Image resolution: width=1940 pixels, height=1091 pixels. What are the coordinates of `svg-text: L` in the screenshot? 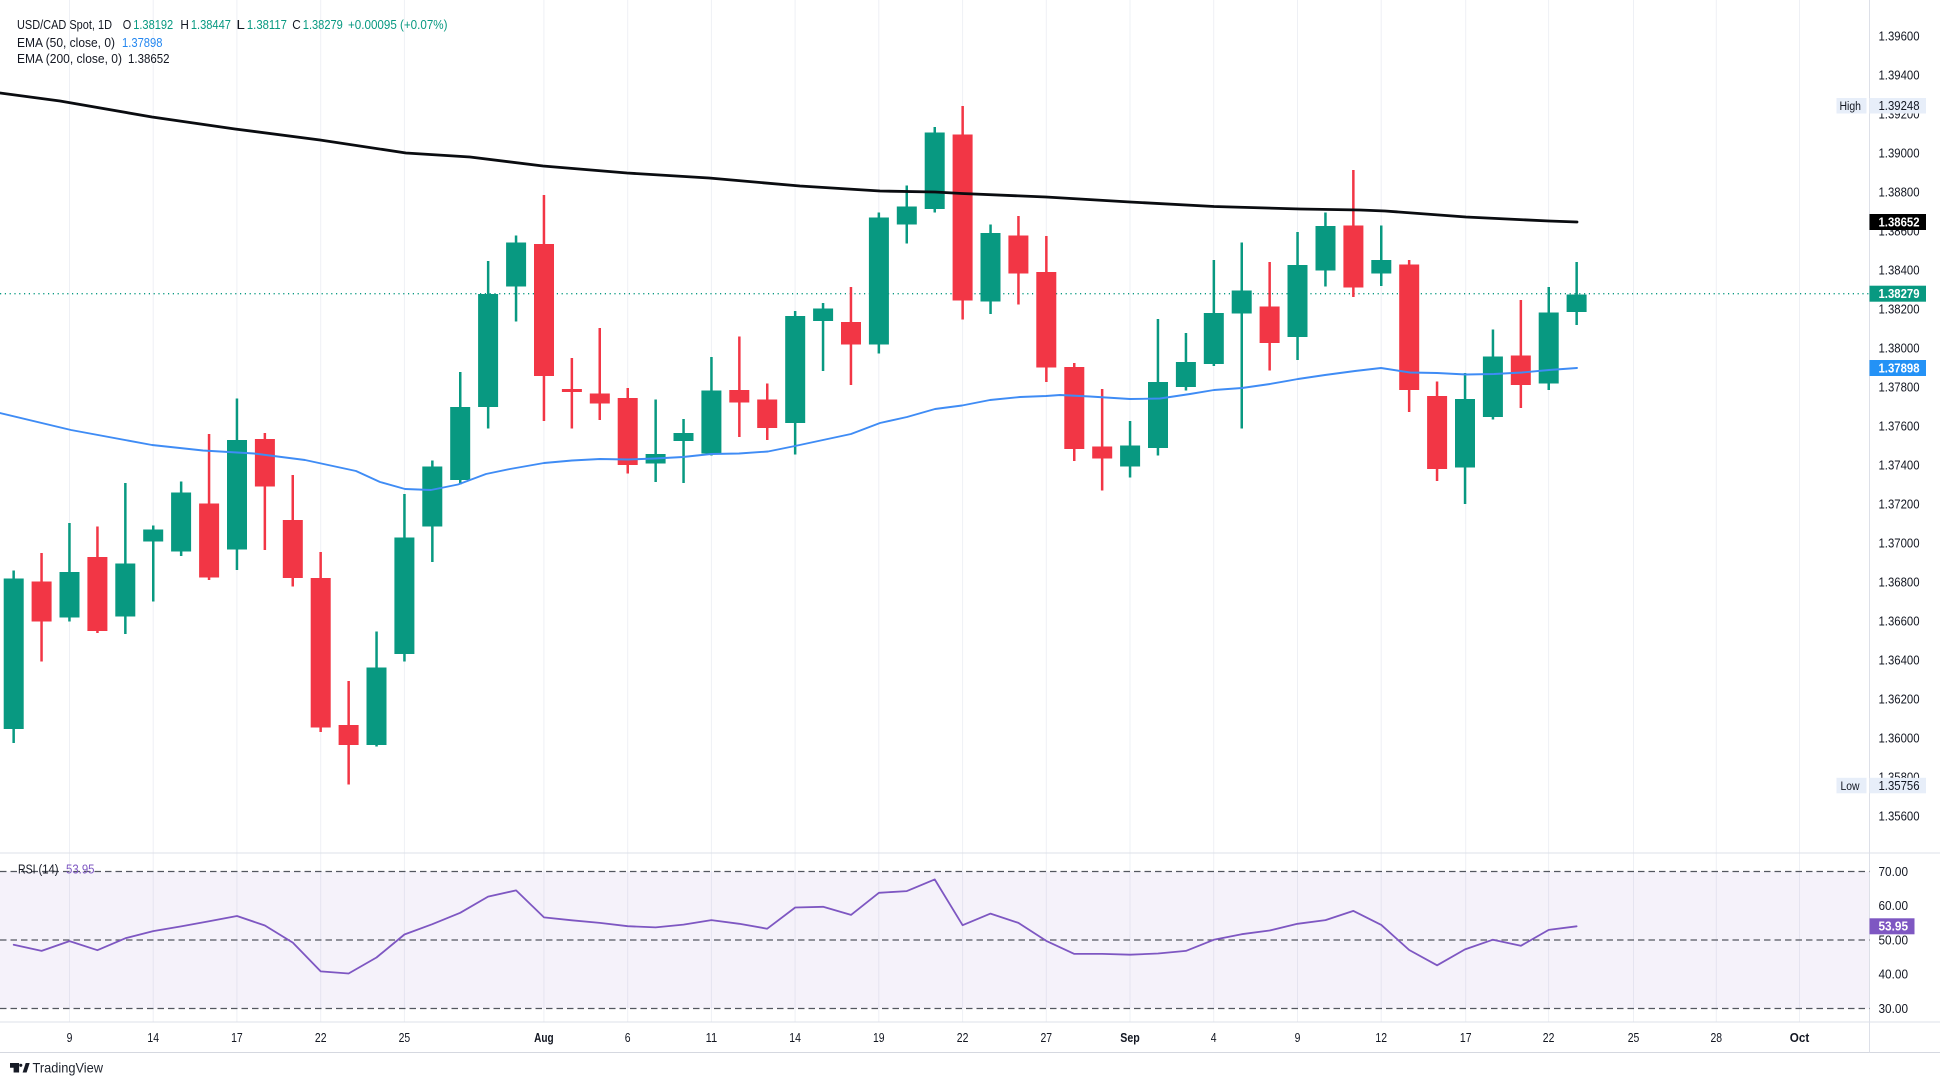 It's located at (240, 24).